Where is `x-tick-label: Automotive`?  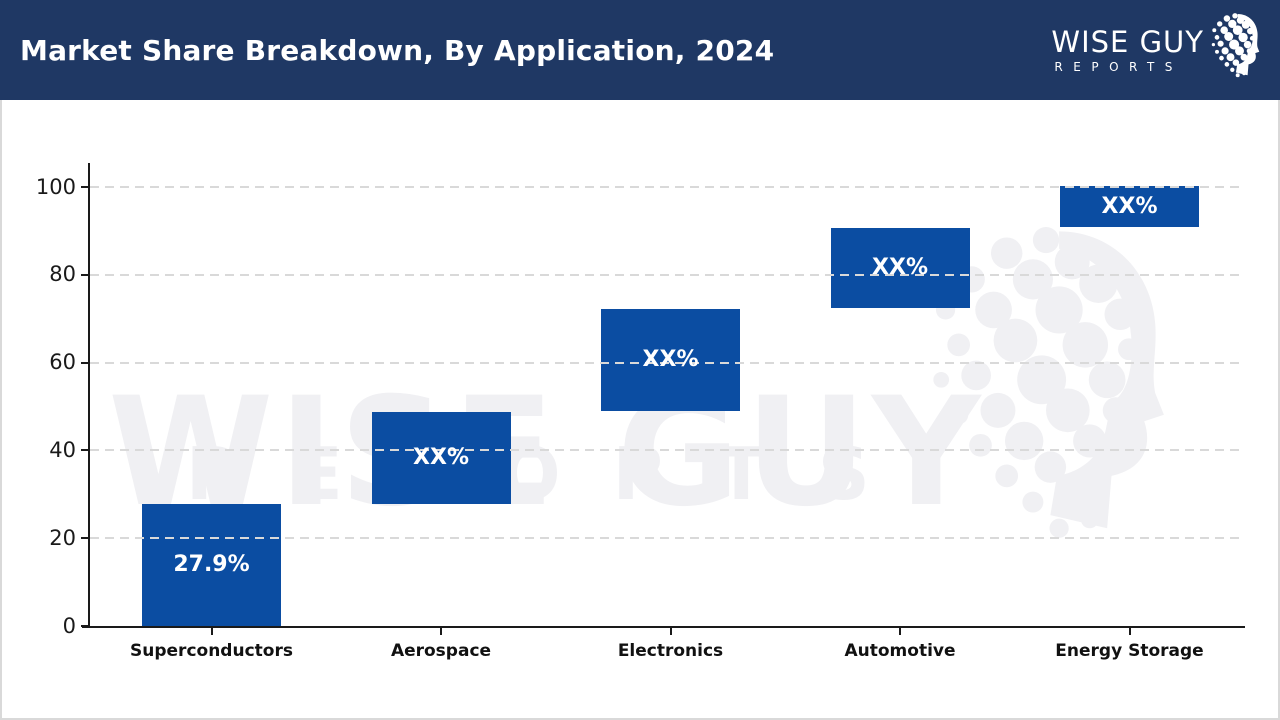 x-tick-label: Automotive is located at coordinates (900, 651).